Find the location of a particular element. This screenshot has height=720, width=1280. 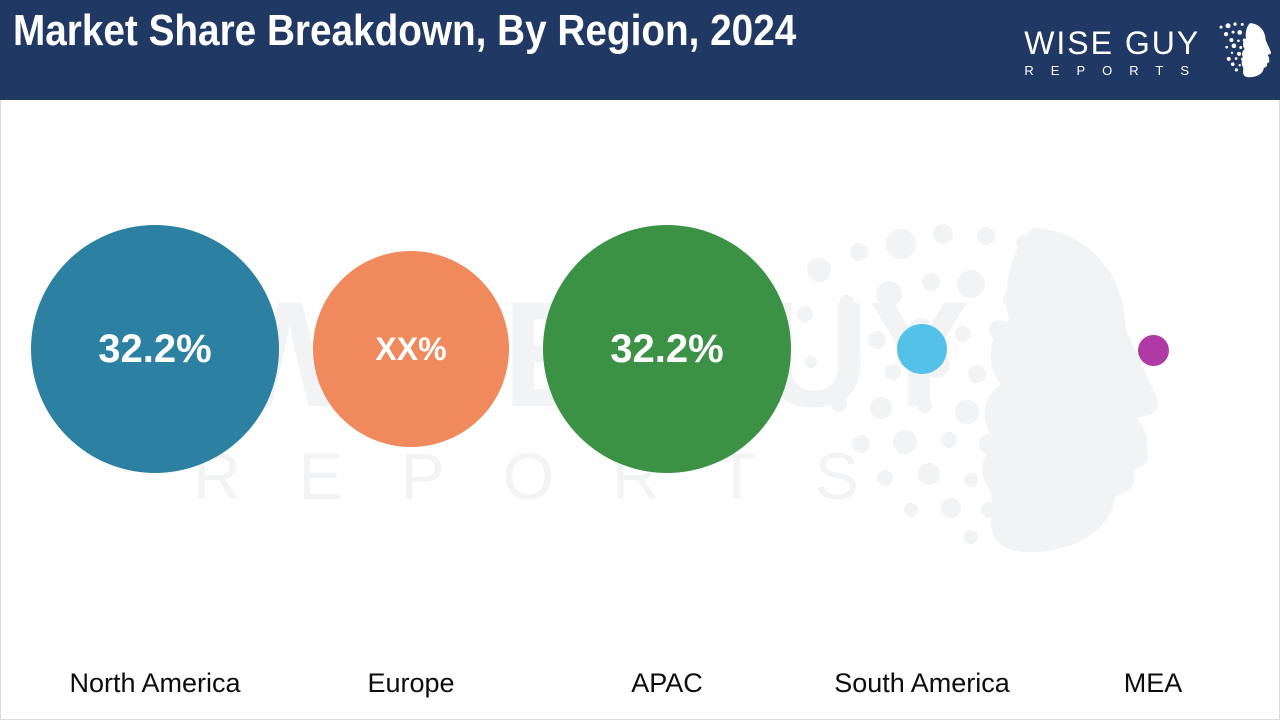

category-label-north-america: North America is located at coordinates (155, 683).